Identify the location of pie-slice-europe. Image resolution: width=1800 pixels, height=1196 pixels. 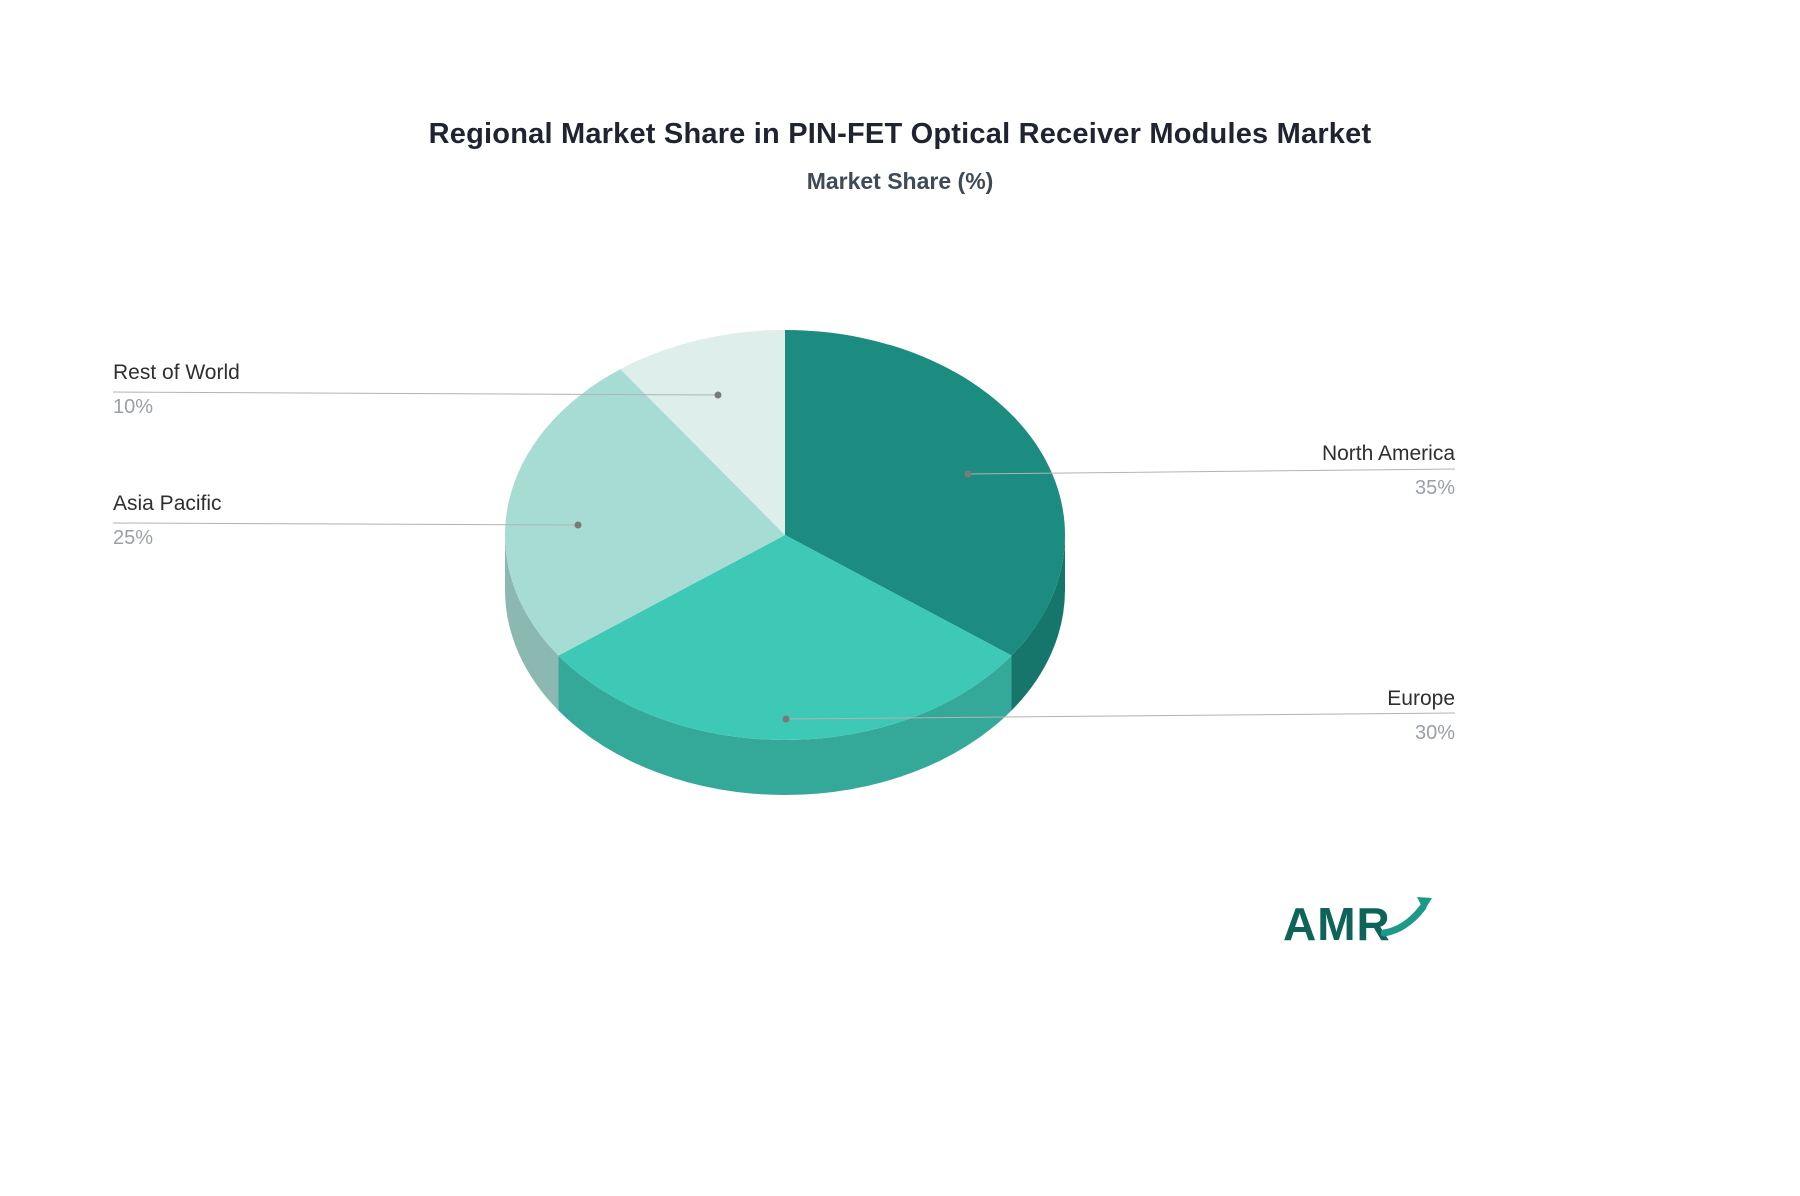
(785, 638).